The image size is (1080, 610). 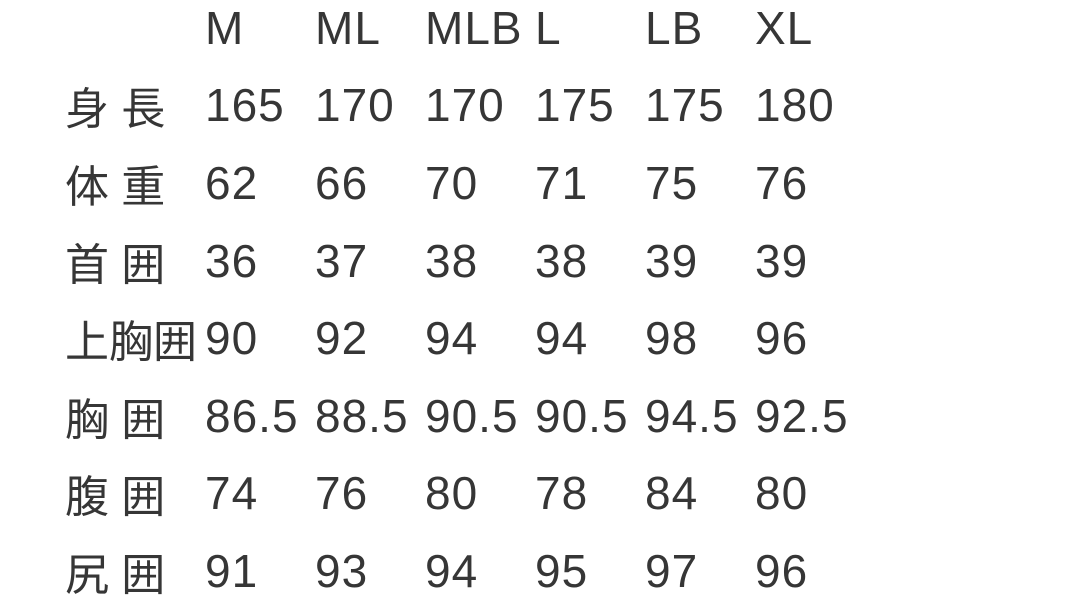 I want to click on table-row-chest: 胸 囲 86.5 88.5 90.5 90.5 94.5 92.5, so click(x=465, y=416).